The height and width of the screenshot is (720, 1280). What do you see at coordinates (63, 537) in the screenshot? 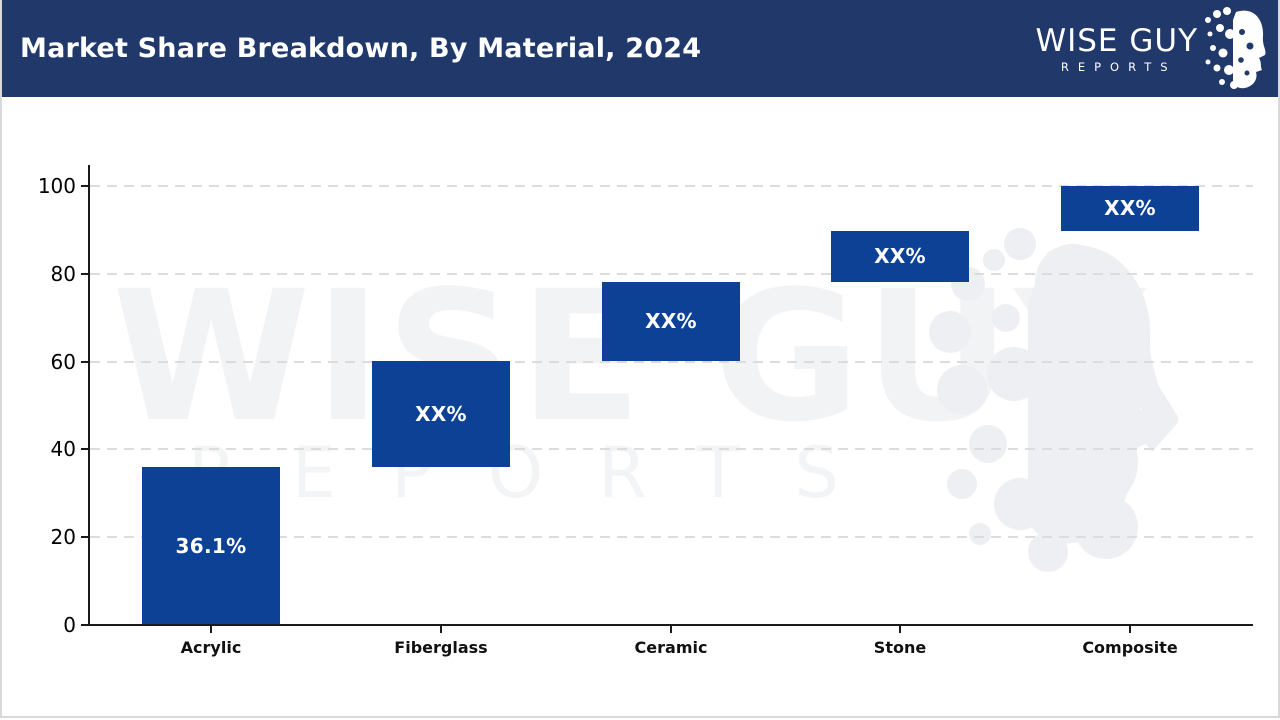
I see `y-tick-label-20: 20` at bounding box center [63, 537].